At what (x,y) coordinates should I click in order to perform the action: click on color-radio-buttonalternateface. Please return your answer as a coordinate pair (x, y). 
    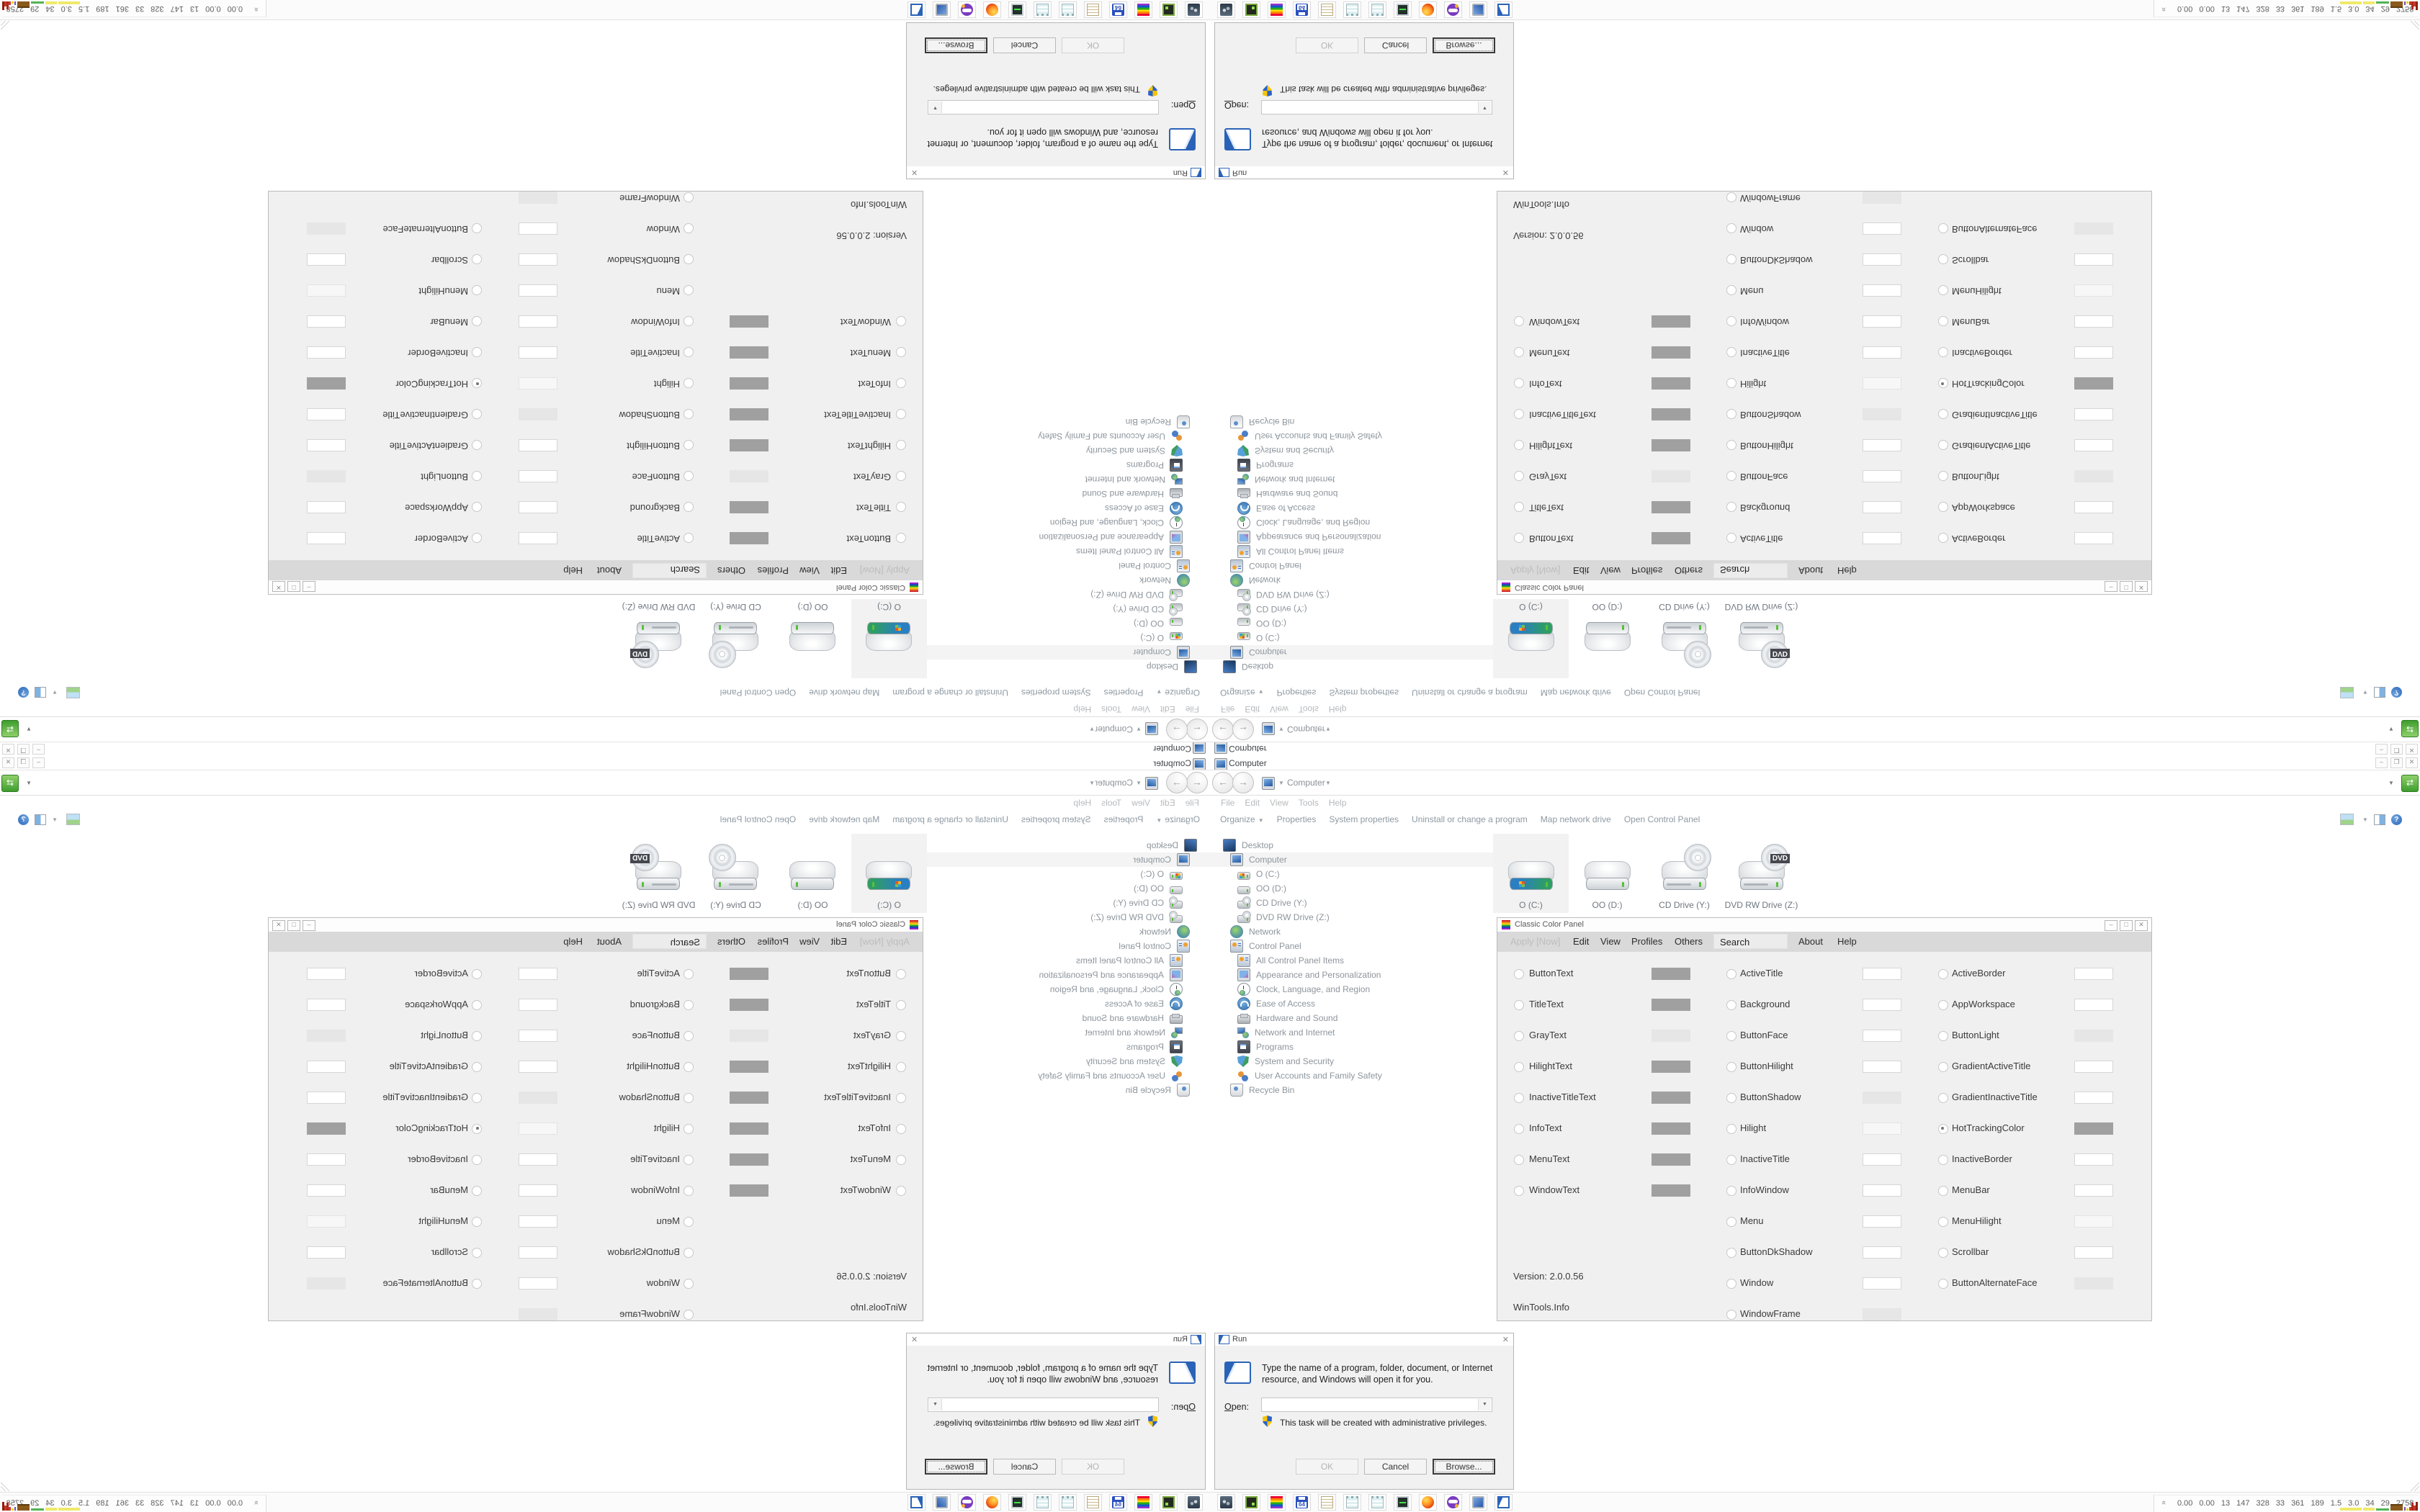
    Looking at the image, I should click on (1943, 1284).